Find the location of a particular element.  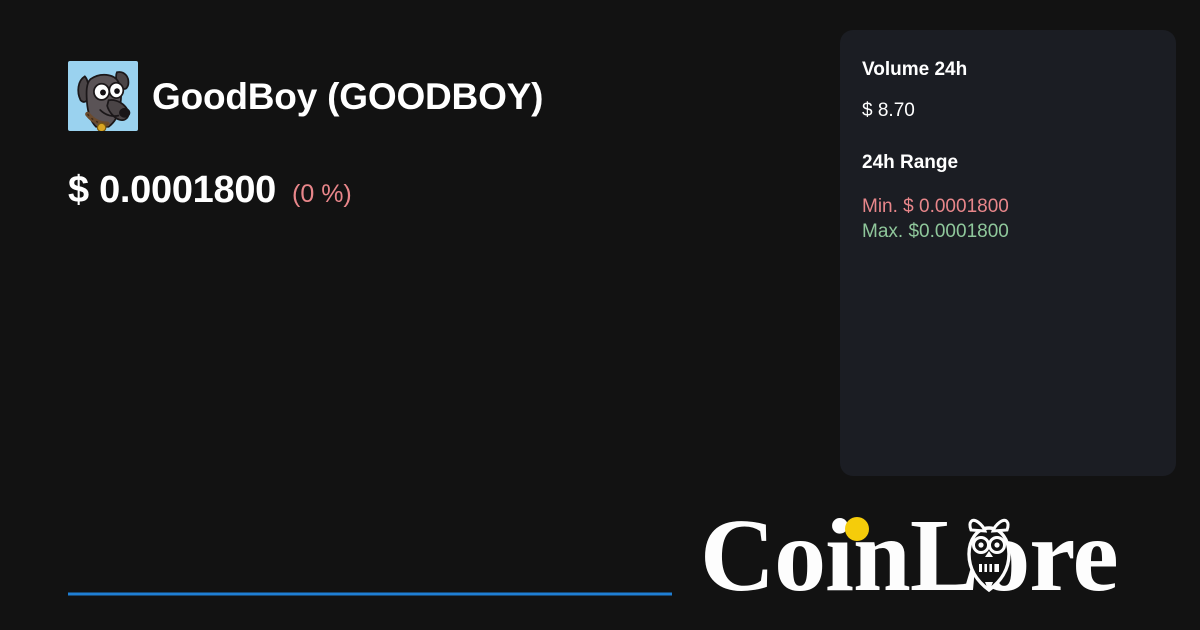

coin-name-title: GoodBoy (GOODBOY) is located at coordinates (348, 96).